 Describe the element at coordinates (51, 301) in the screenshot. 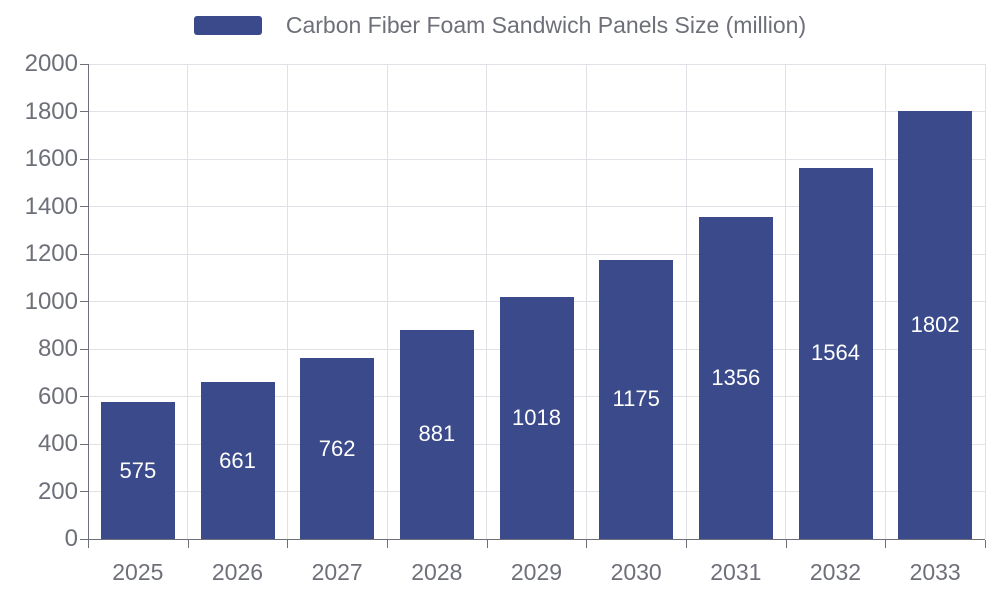

I see `y-axis-label: 1000` at that location.